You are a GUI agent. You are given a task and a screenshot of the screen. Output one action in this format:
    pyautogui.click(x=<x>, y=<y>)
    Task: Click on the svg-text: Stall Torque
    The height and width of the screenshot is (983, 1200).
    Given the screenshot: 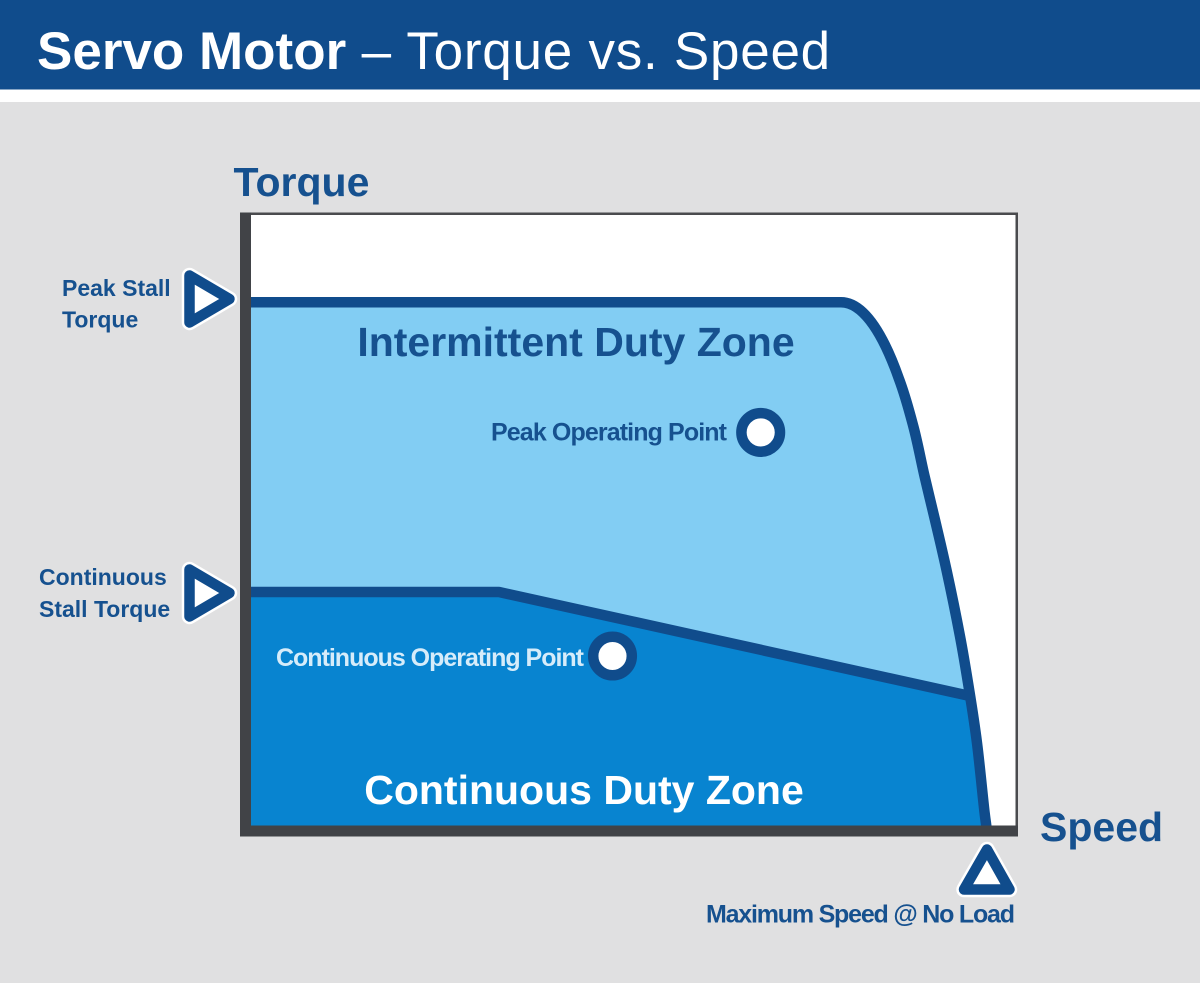 What is the action you would take?
    pyautogui.click(x=104, y=609)
    